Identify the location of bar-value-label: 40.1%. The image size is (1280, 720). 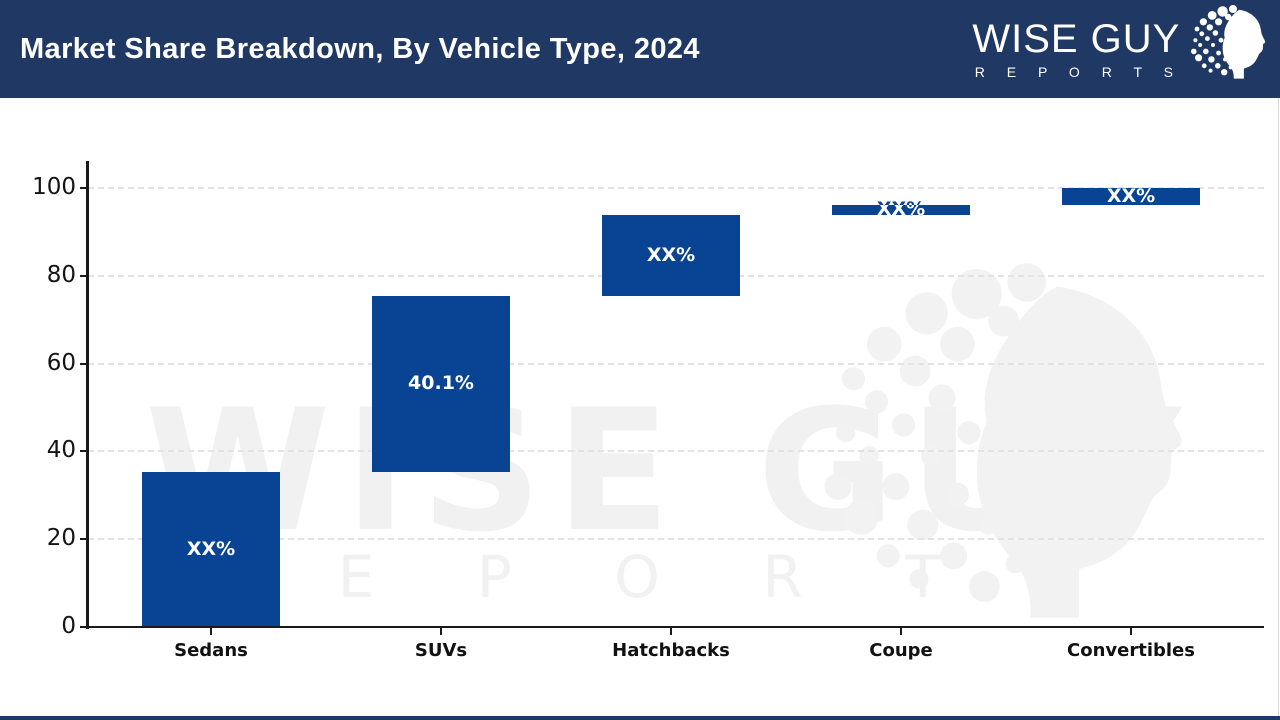
(441, 383).